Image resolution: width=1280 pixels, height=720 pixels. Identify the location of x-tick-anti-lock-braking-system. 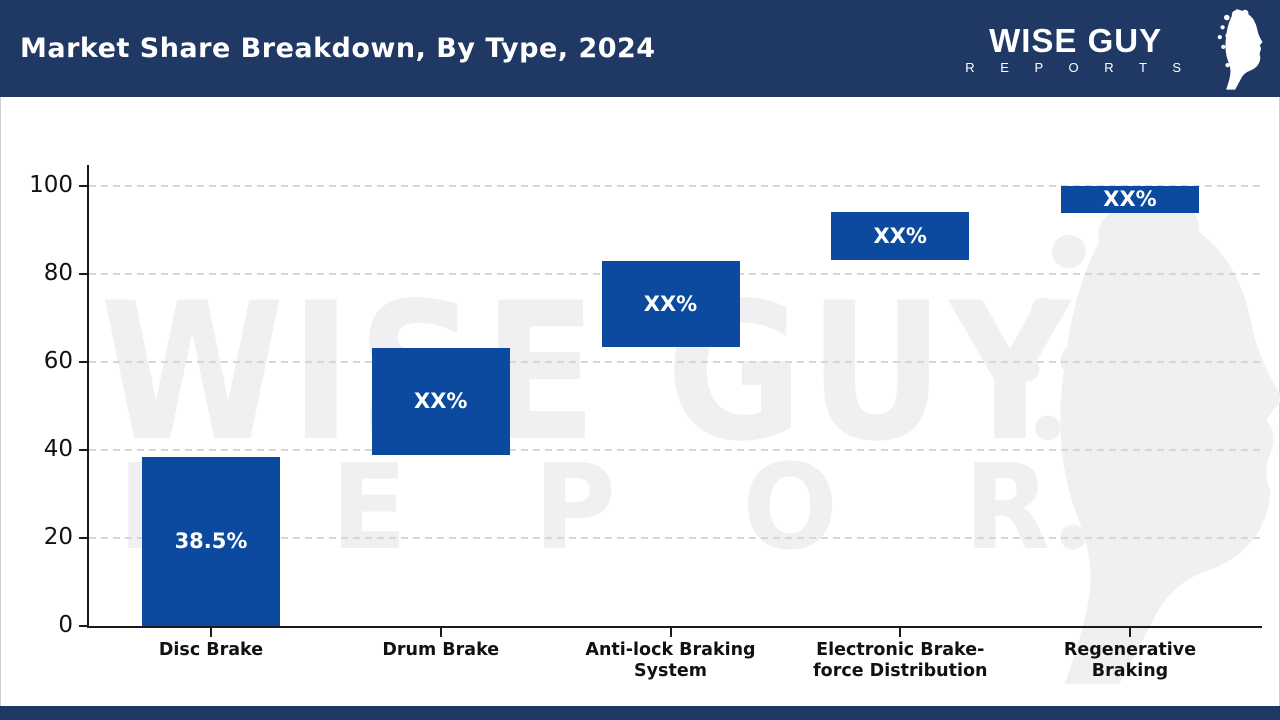
(670, 632).